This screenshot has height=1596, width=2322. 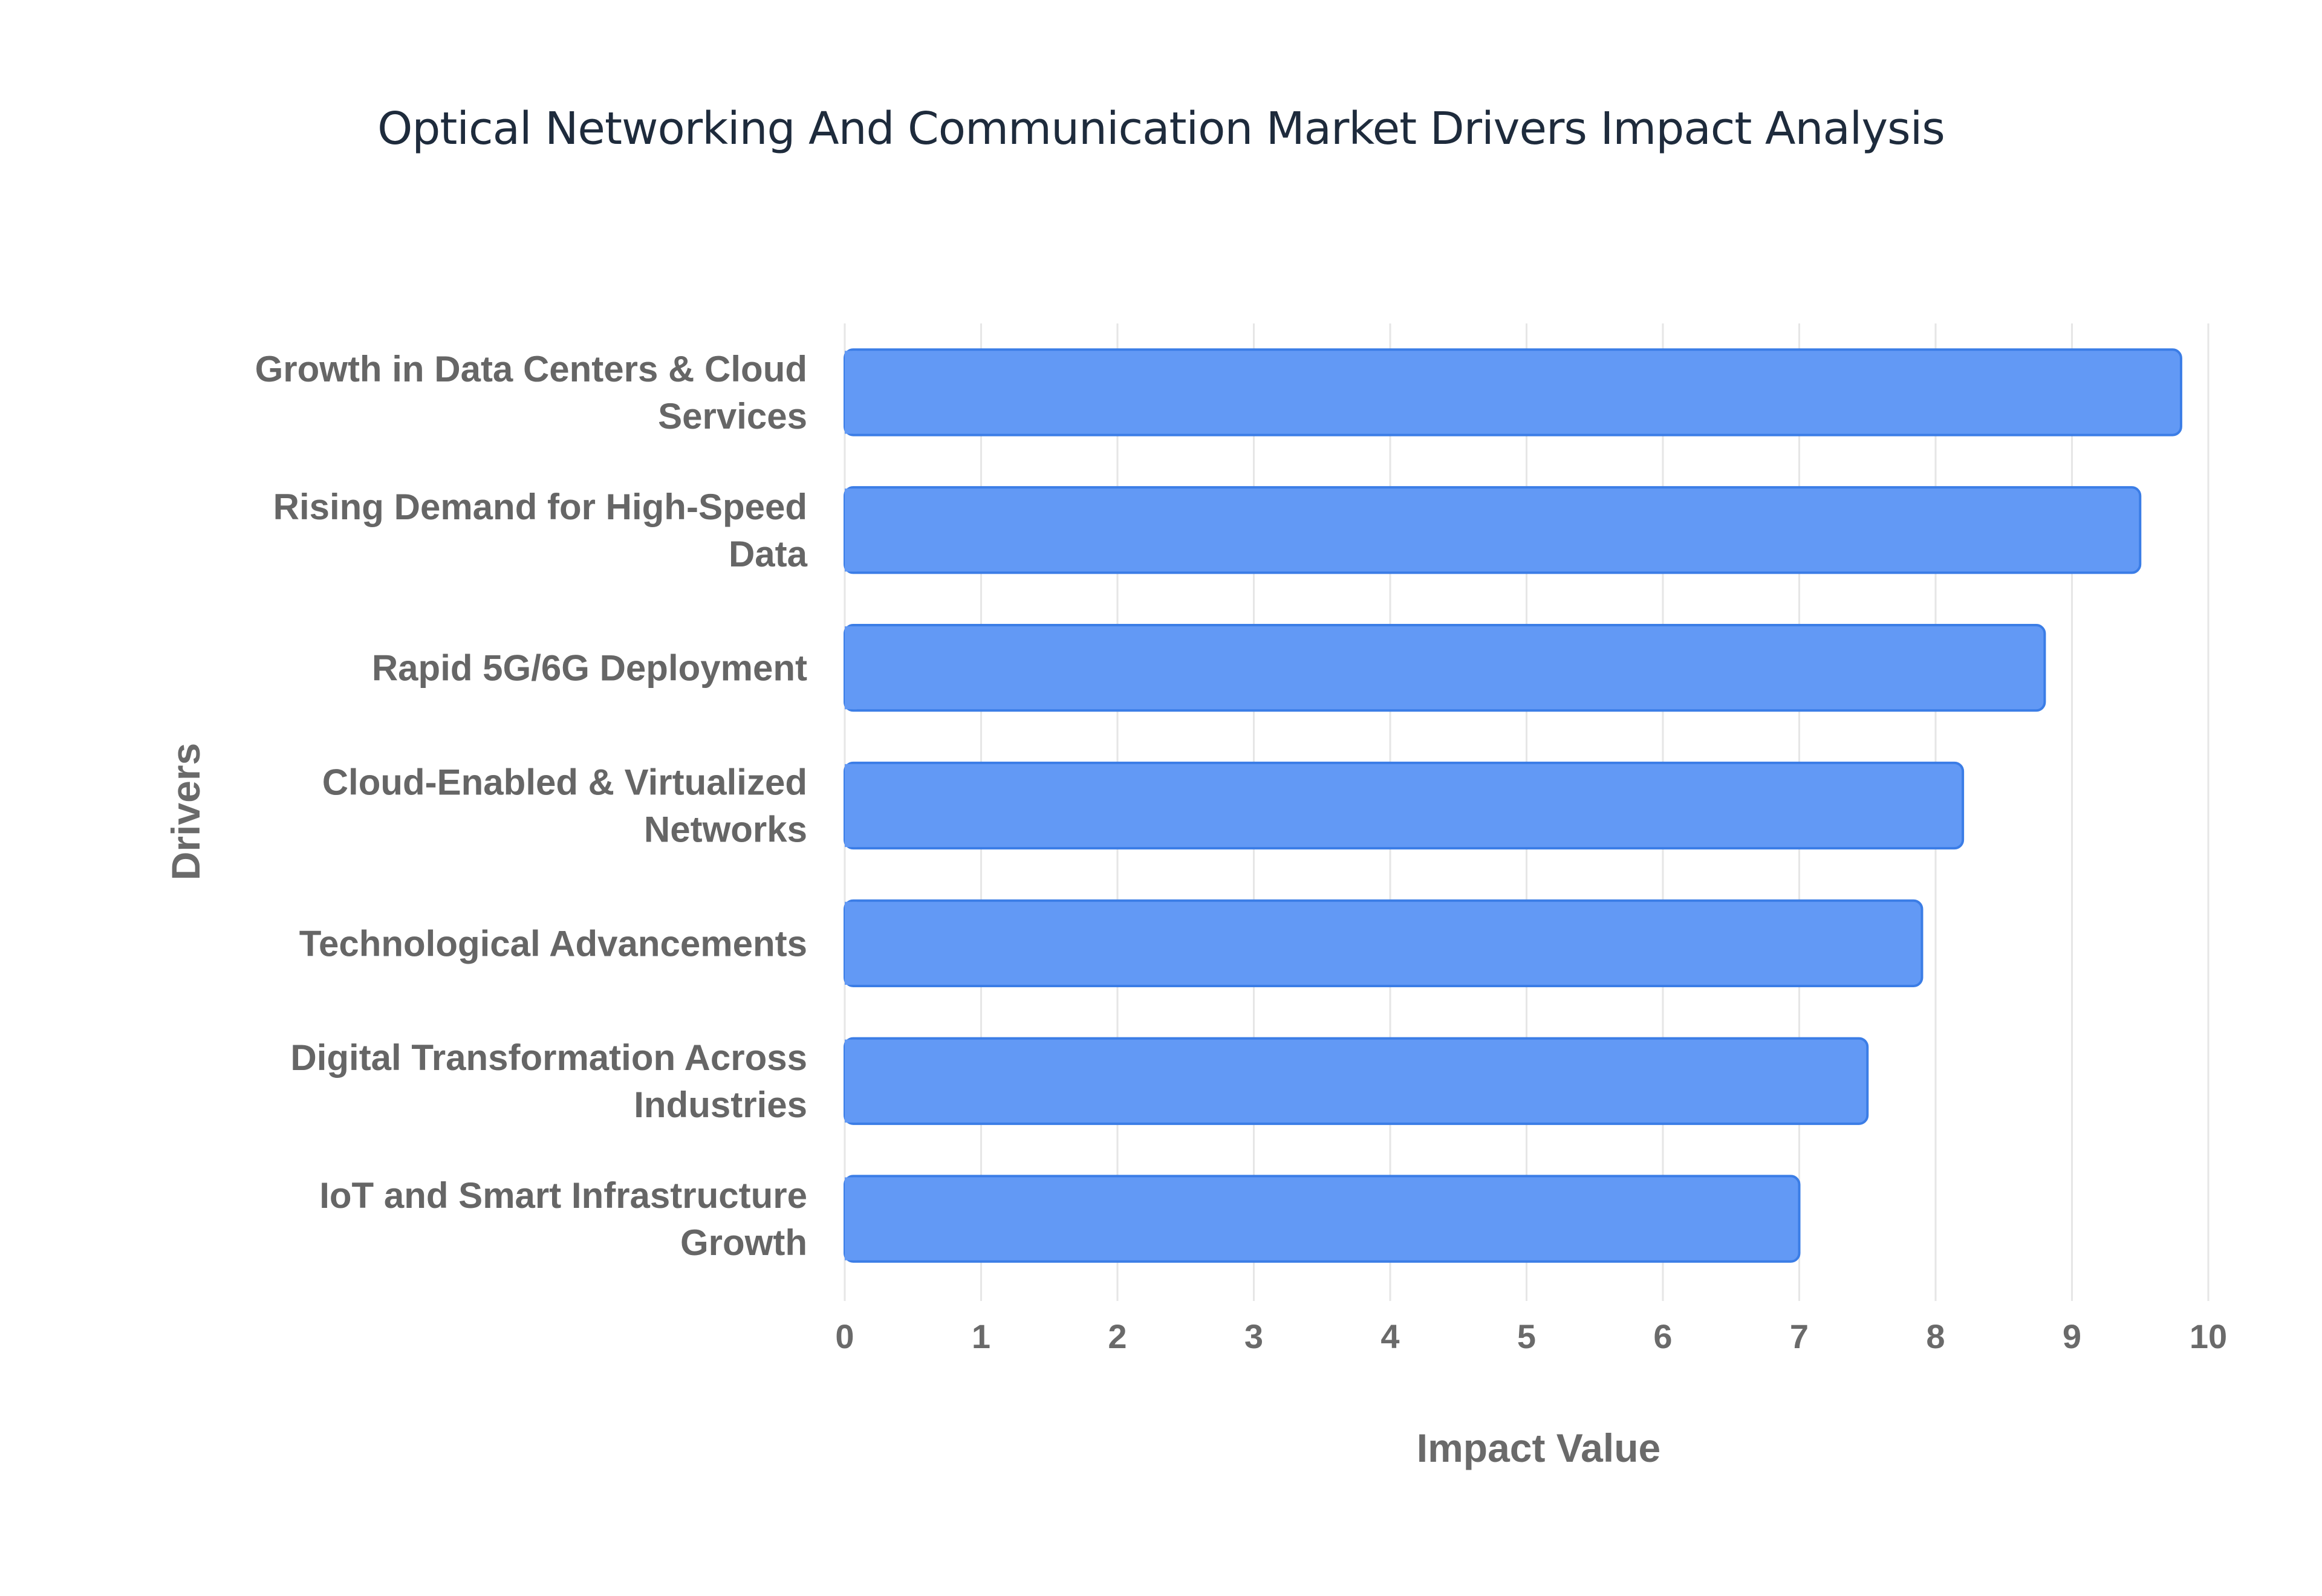 I want to click on category-label-line: Rapid 5G/6G Deployment, so click(x=589, y=668).